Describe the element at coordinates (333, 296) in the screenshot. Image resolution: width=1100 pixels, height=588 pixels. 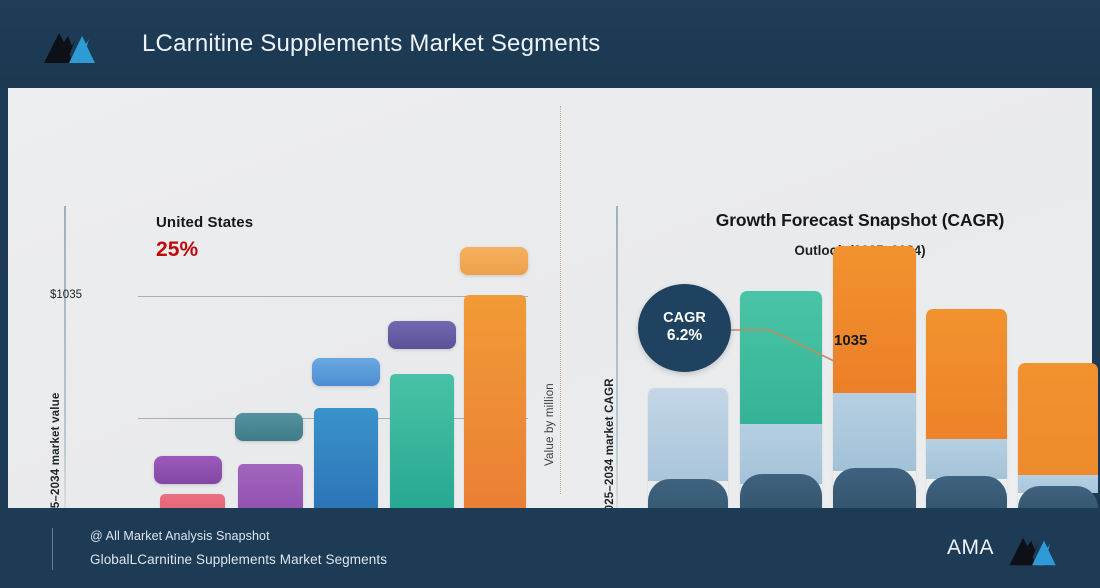
I see `left-gridline-top` at that location.